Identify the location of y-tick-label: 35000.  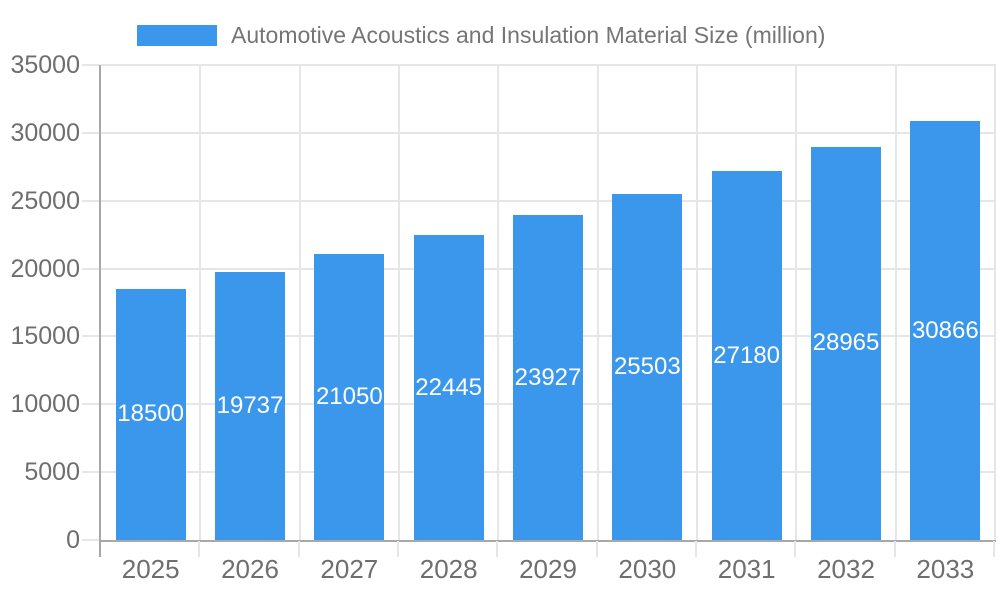
(45, 65).